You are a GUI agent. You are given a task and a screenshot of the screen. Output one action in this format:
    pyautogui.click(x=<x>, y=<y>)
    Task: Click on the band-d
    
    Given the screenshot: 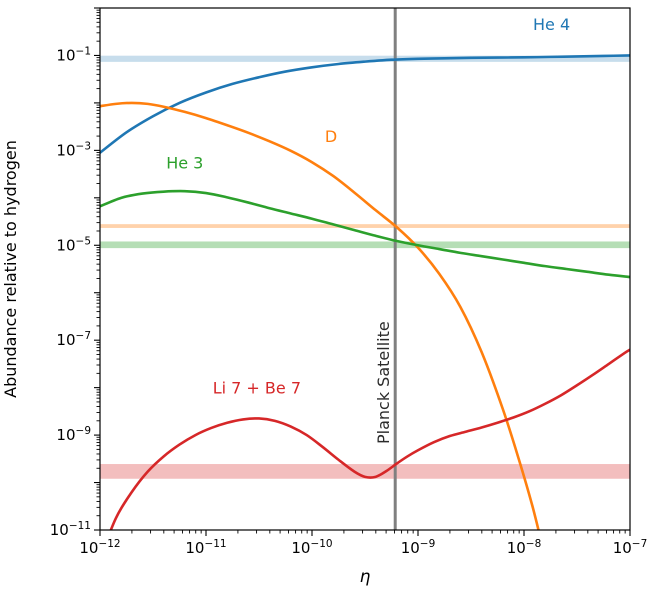 What is the action you would take?
    pyautogui.click(x=365, y=226)
    